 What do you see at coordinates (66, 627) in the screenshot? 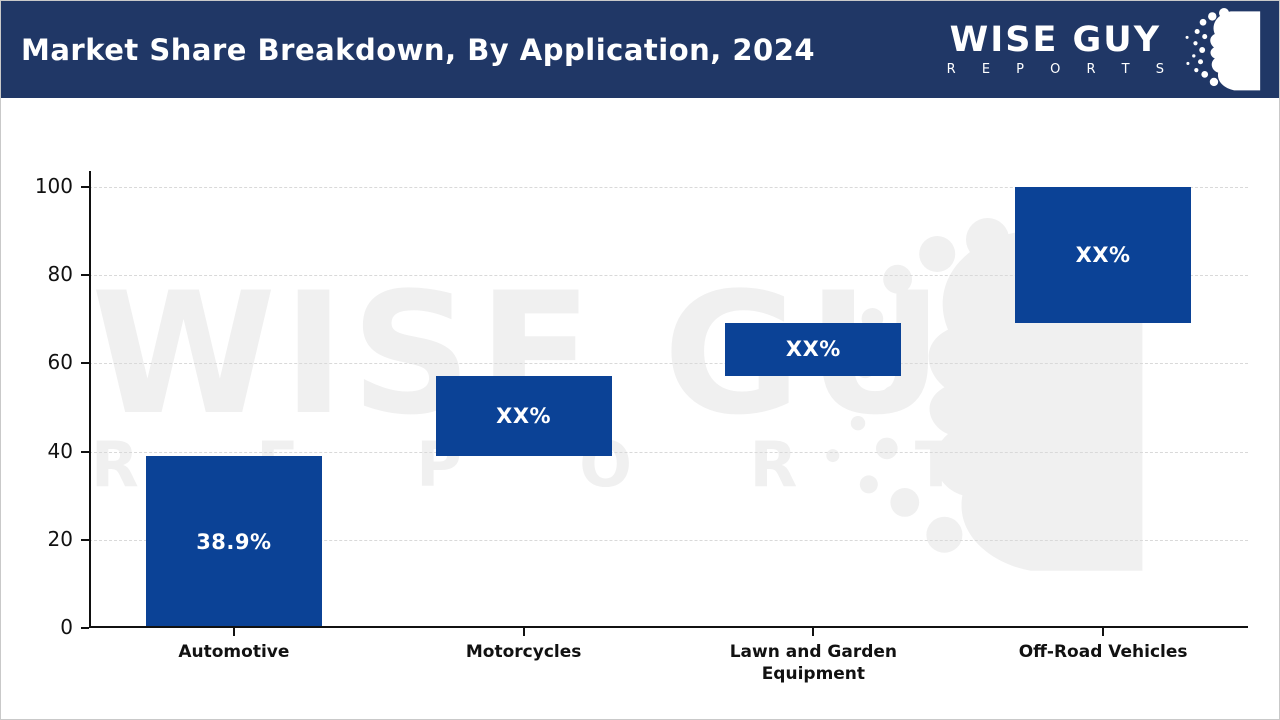
I see `y-tick-label: 0` at bounding box center [66, 627].